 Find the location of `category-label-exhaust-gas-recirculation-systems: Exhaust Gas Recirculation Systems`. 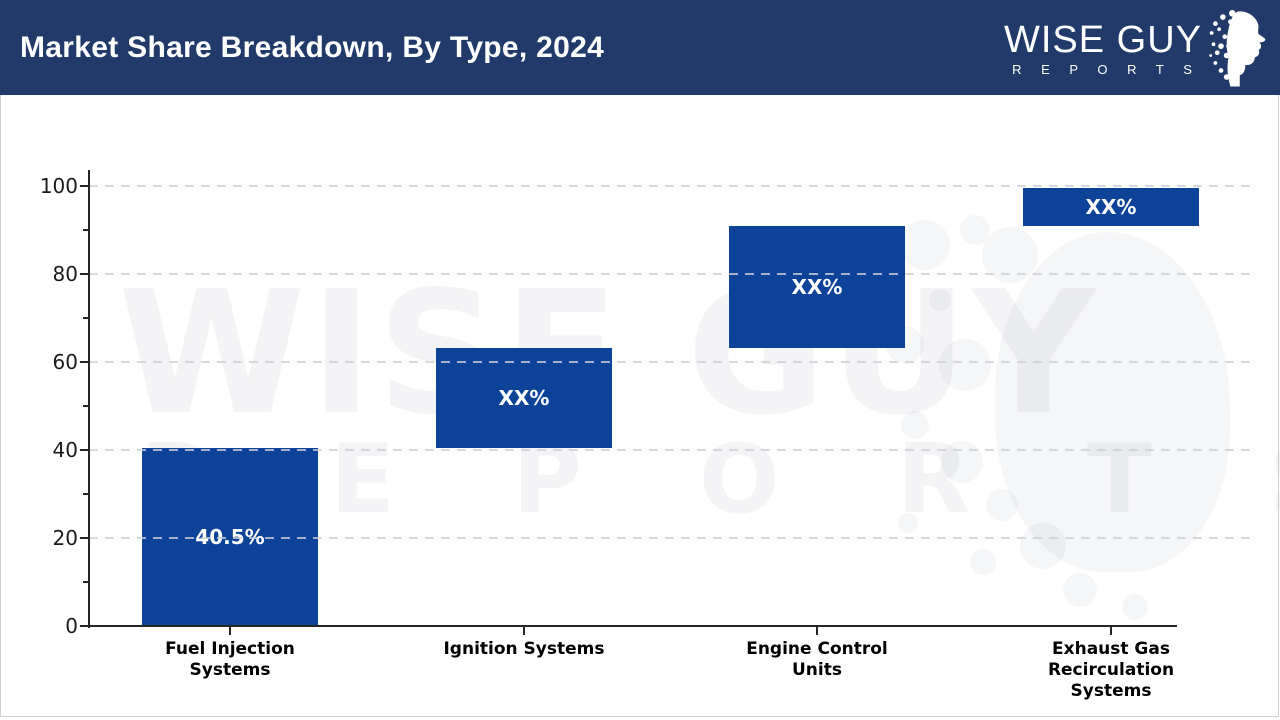

category-label-exhaust-gas-recirculation-systems: Exhaust Gas Recirculation Systems is located at coordinates (1111, 670).